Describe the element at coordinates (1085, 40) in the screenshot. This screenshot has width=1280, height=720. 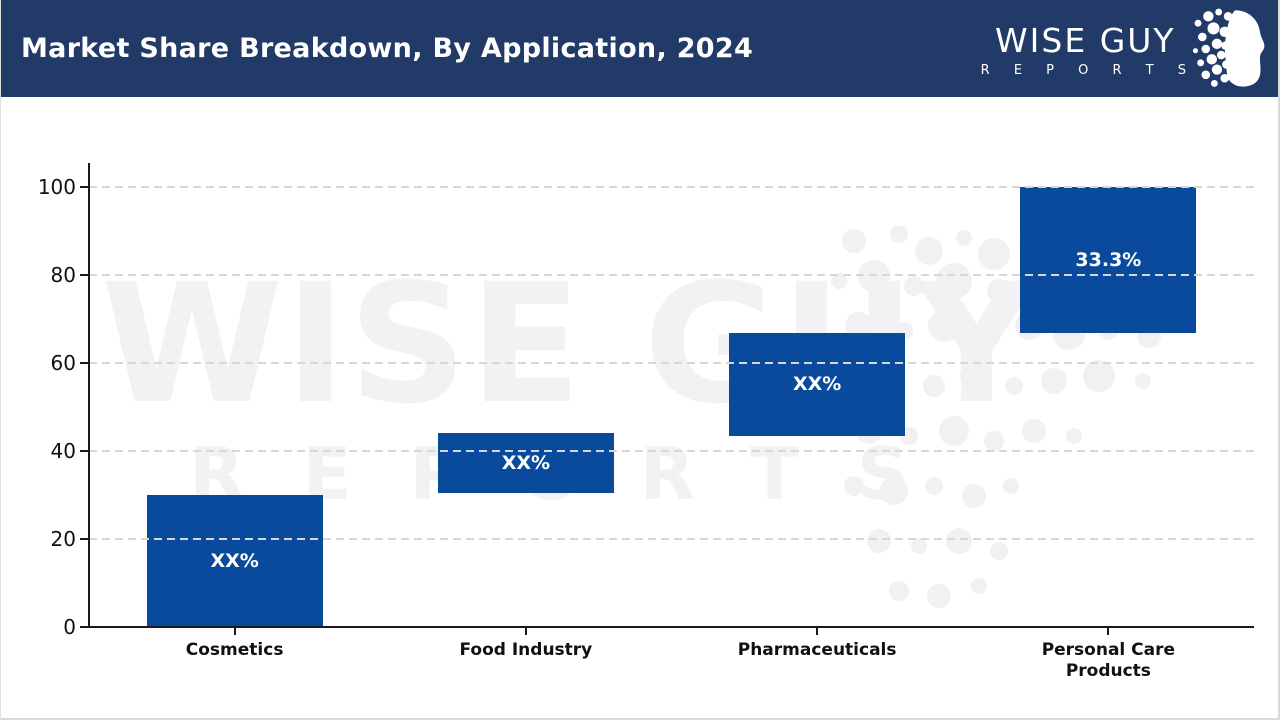
I see `logo-wiseguy-label: WISE GUY` at that location.